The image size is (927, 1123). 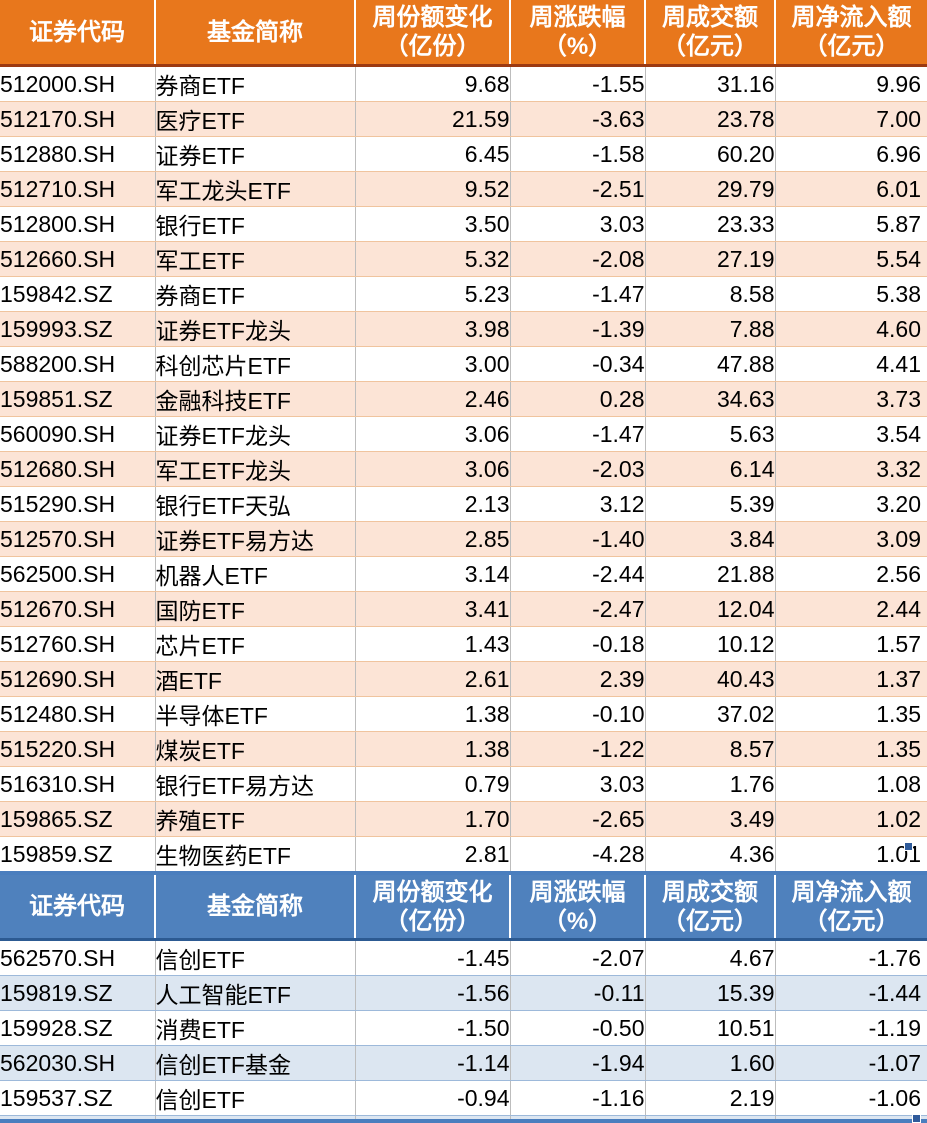 What do you see at coordinates (710, 957) in the screenshot?
I see `cell-turnover: 4.67` at bounding box center [710, 957].